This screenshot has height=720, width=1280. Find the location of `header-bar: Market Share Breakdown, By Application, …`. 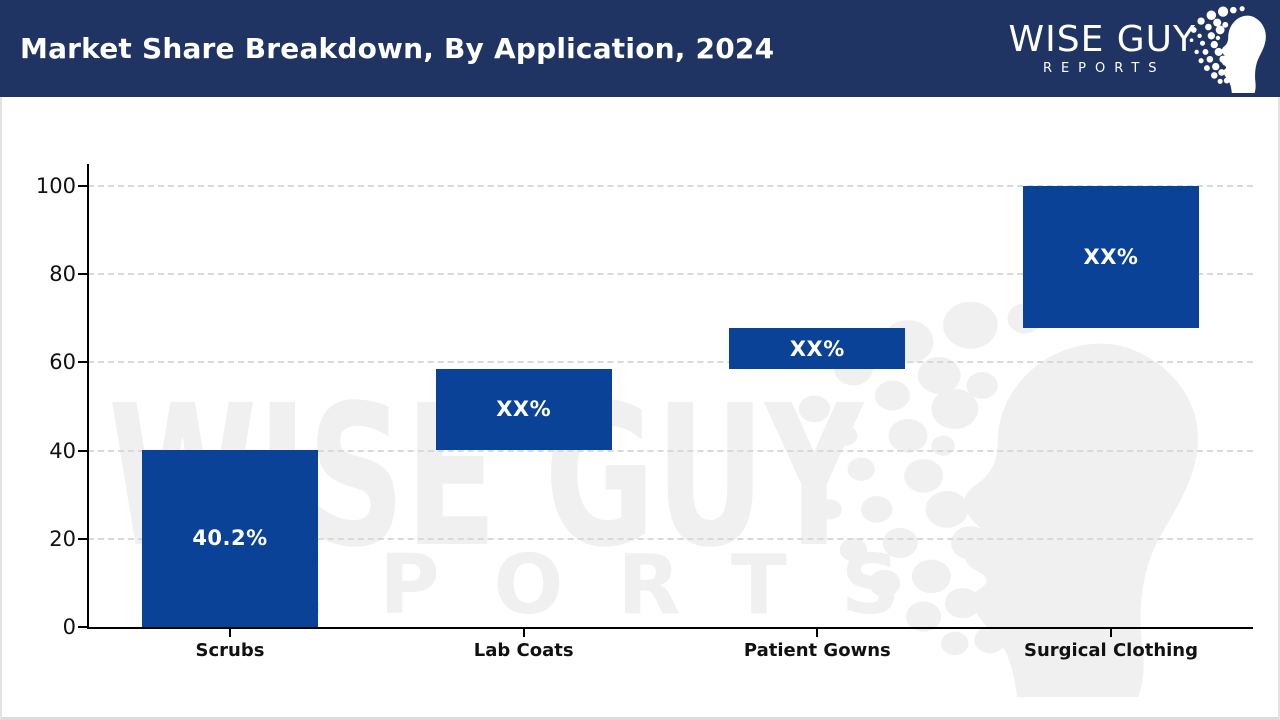

header-bar: Market Share Breakdown, By Application, … is located at coordinates (640, 48).